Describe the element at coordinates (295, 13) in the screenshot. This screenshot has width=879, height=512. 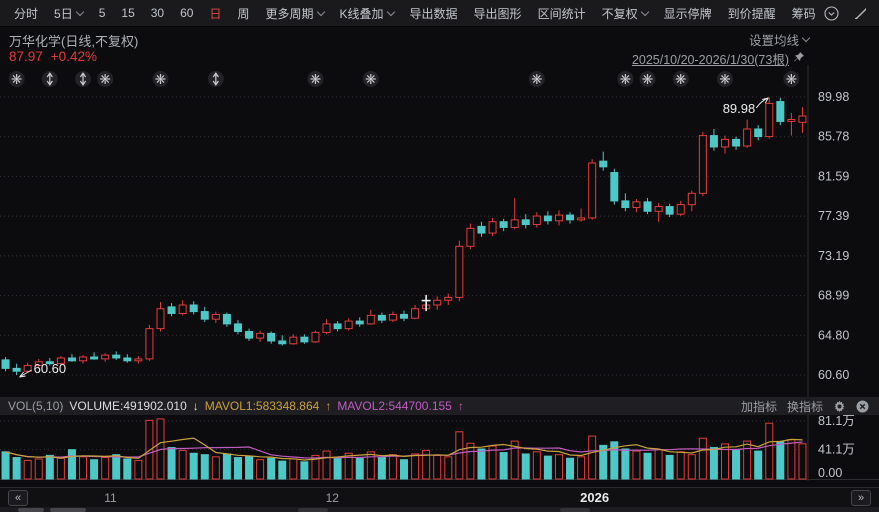
I see `more-periods-menu: 更多周期` at that location.